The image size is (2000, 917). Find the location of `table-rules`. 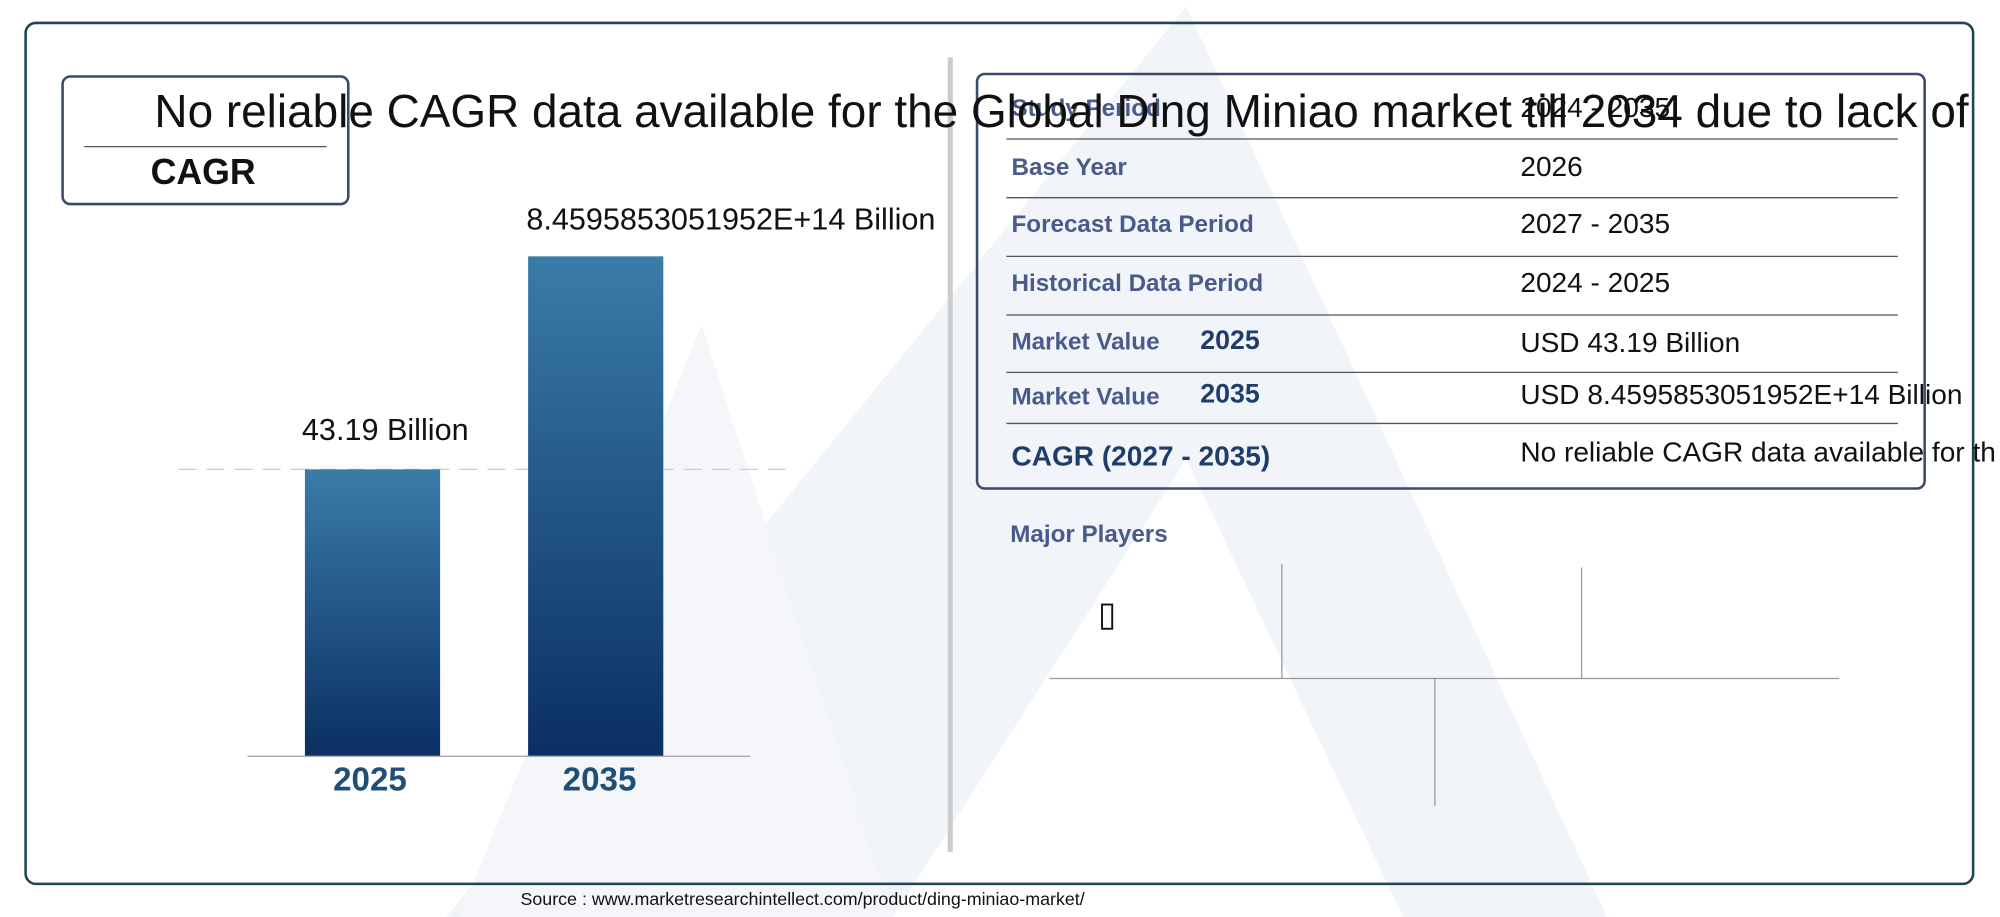

table-rules is located at coordinates (1452, 281).